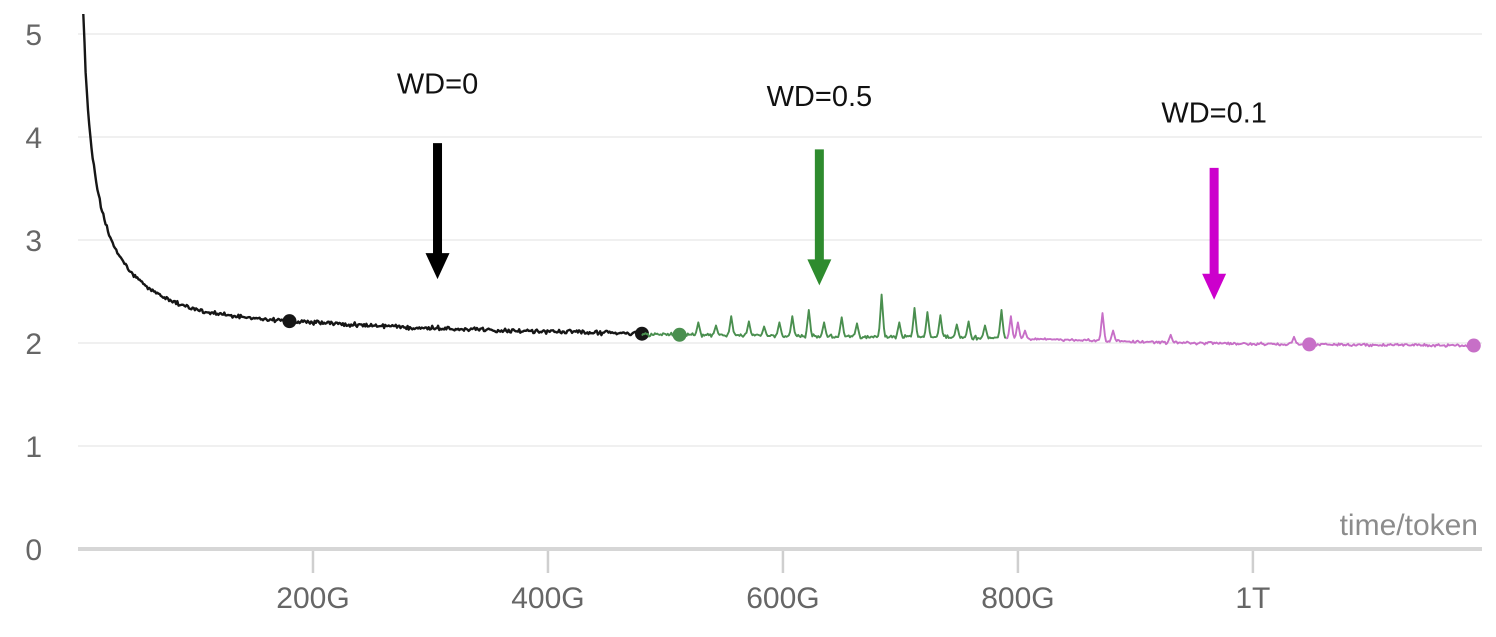 The height and width of the screenshot is (637, 1496). What do you see at coordinates (33, 344) in the screenshot?
I see `y-tick-label-2: 2` at bounding box center [33, 344].